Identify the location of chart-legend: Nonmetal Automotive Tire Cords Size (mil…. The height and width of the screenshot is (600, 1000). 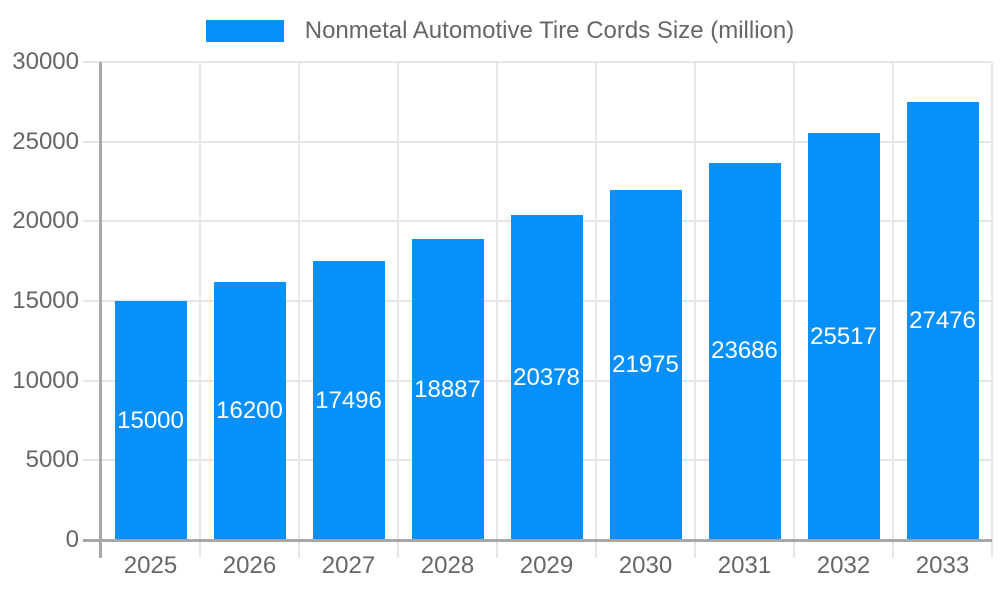
(500, 31).